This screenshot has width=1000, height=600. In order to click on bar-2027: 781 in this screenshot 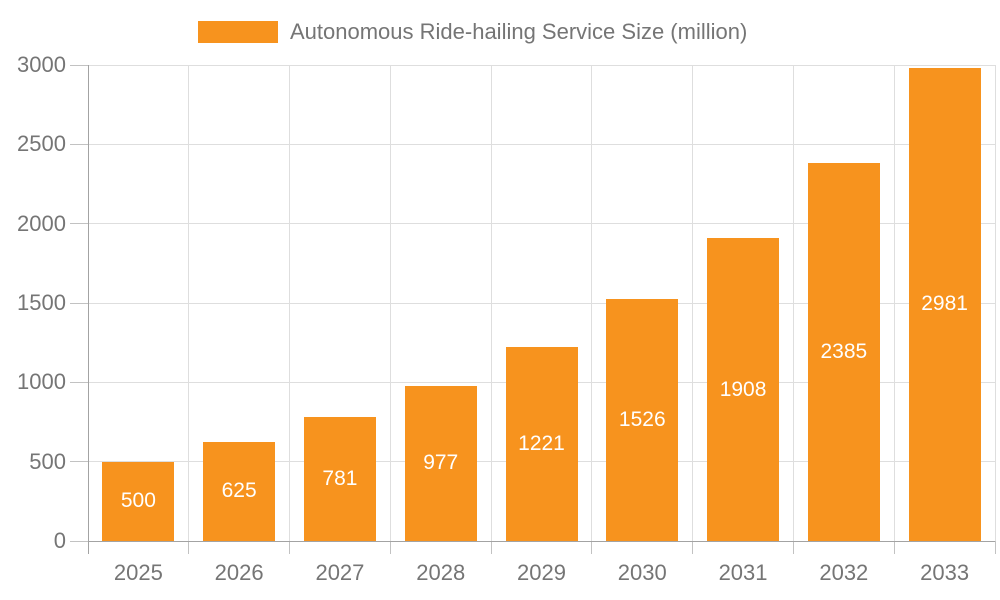, I will do `click(339, 479)`.